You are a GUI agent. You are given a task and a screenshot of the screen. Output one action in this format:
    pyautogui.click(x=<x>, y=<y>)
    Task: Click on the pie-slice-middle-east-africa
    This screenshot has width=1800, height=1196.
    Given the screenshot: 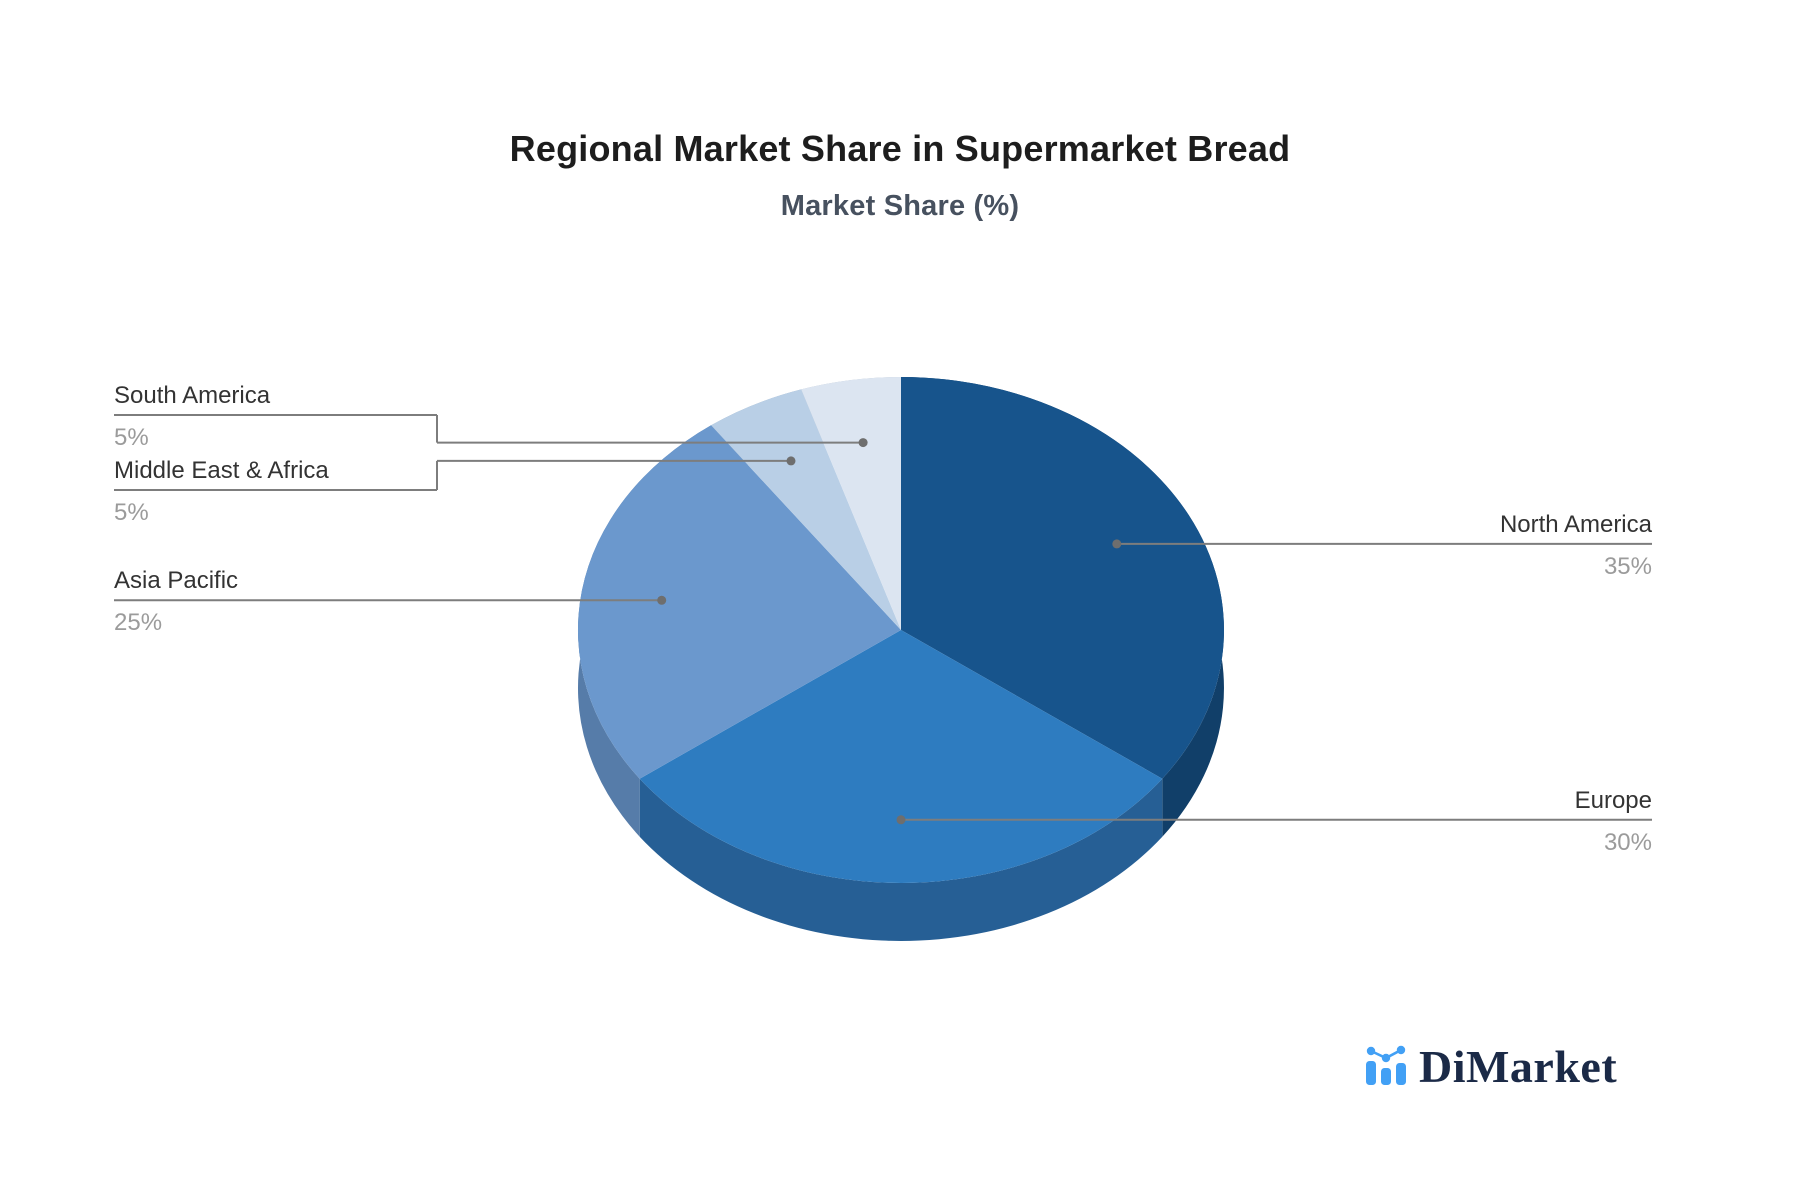 What is the action you would take?
    pyautogui.click(x=806, y=509)
    